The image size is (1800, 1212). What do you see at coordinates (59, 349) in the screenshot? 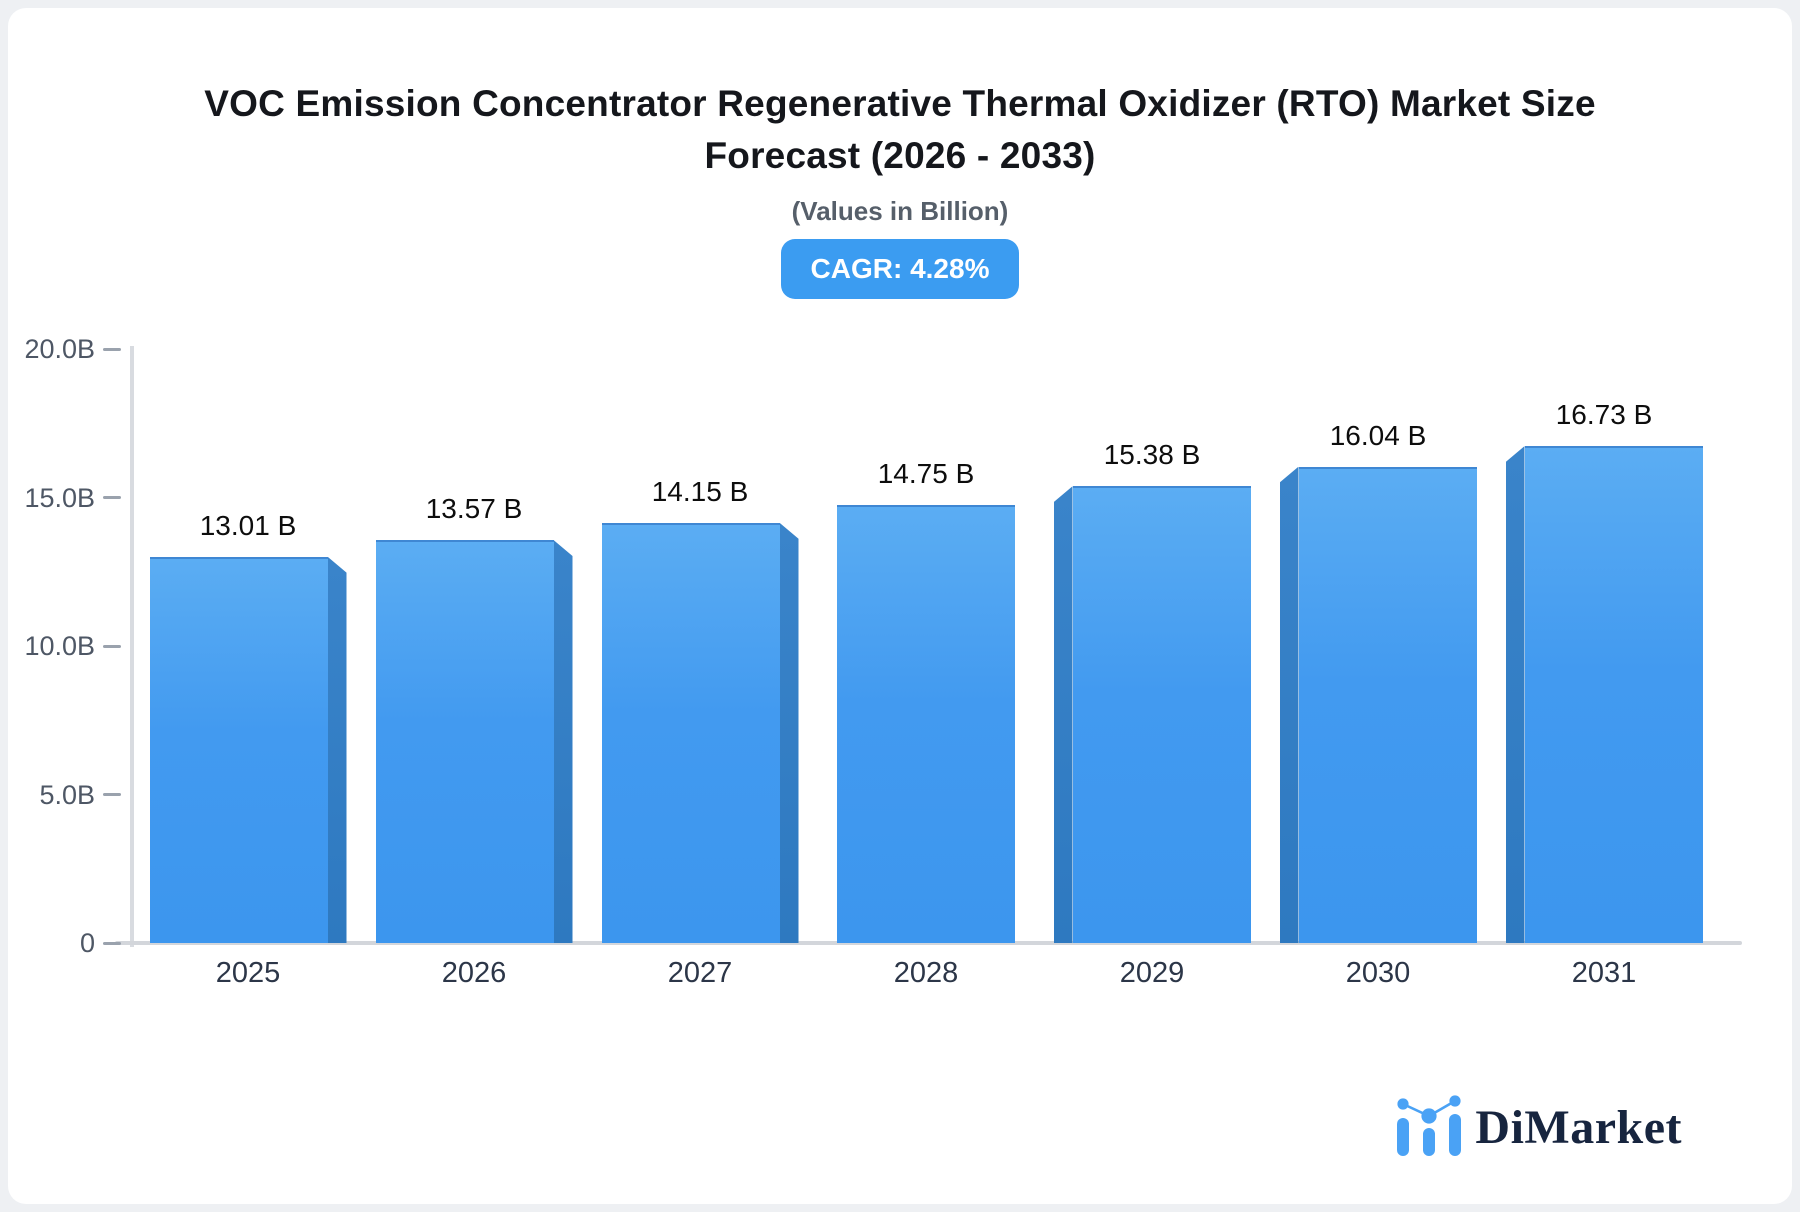
I see `y-tick-label: 20.0B` at bounding box center [59, 349].